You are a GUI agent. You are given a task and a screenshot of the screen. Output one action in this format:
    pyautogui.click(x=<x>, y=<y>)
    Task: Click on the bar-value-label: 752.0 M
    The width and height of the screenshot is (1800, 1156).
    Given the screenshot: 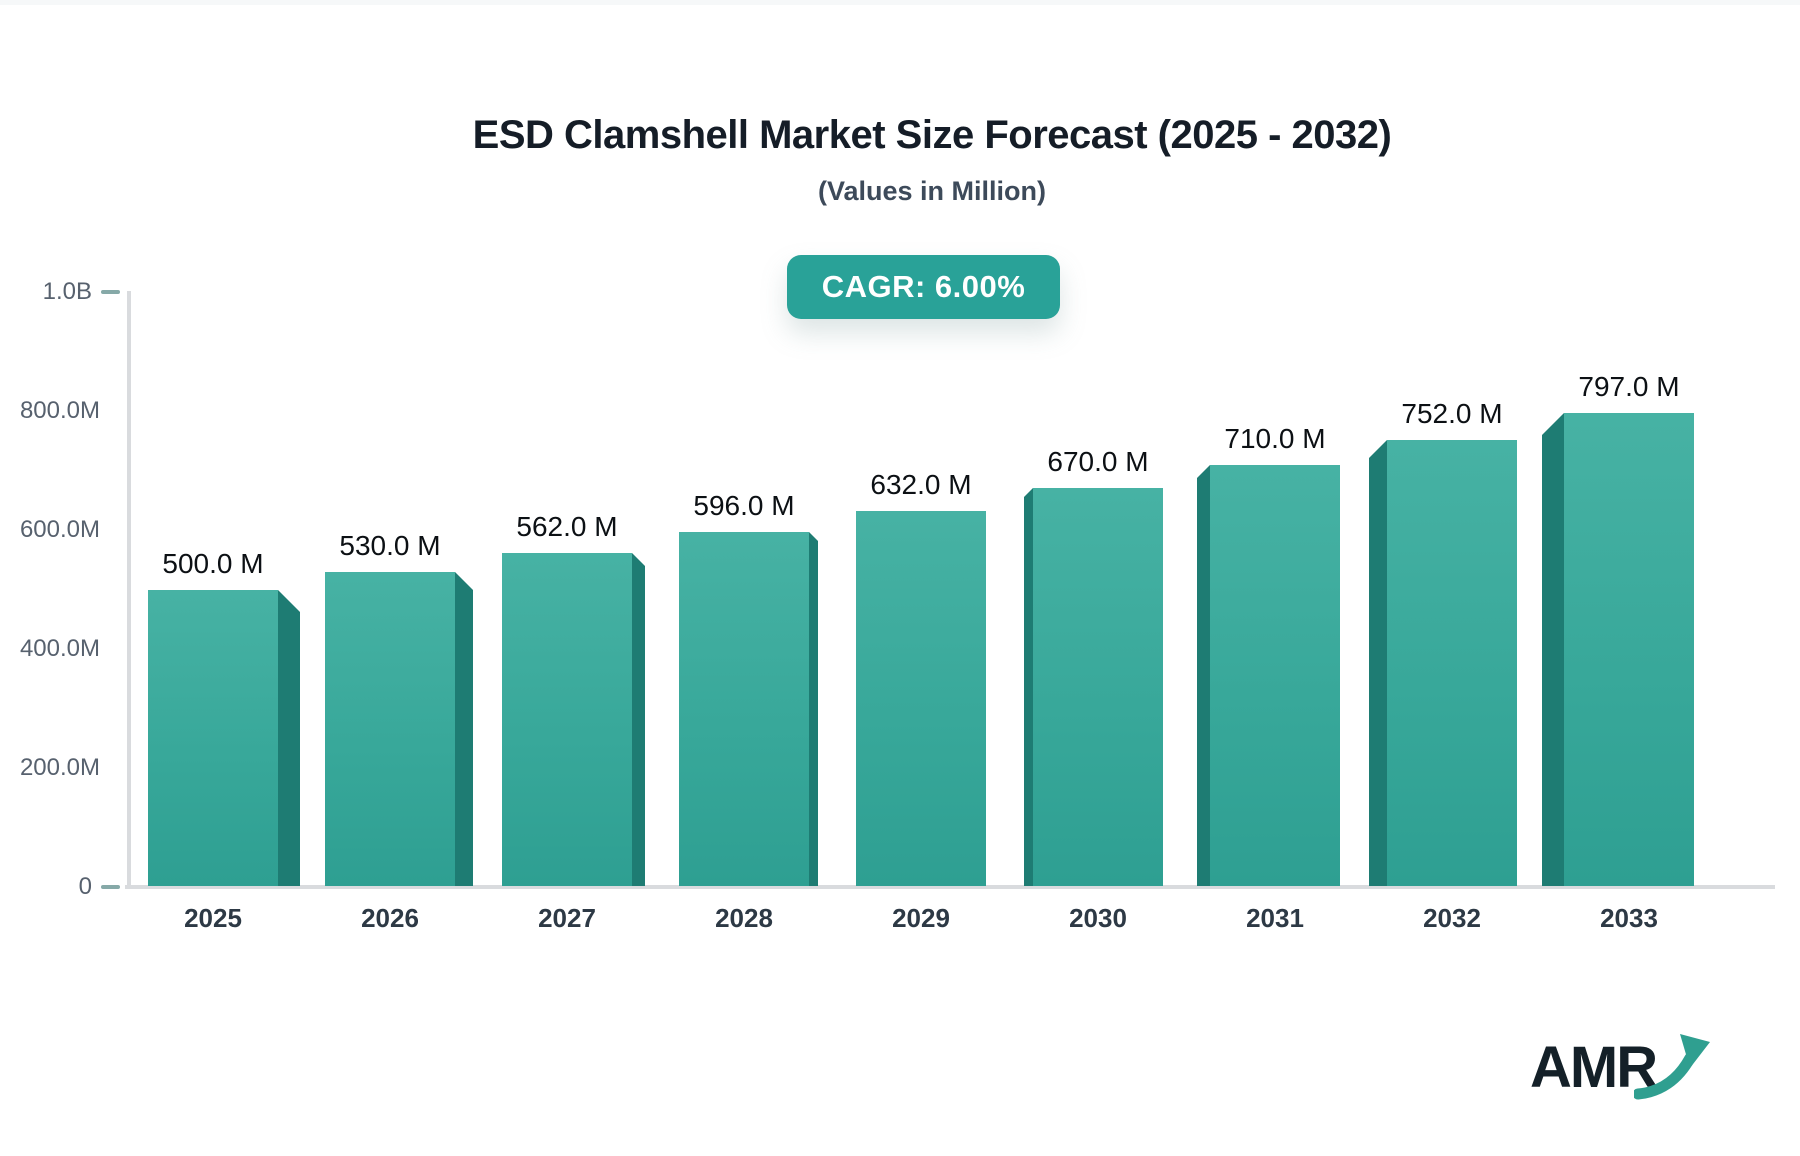 What is the action you would take?
    pyautogui.click(x=1452, y=413)
    